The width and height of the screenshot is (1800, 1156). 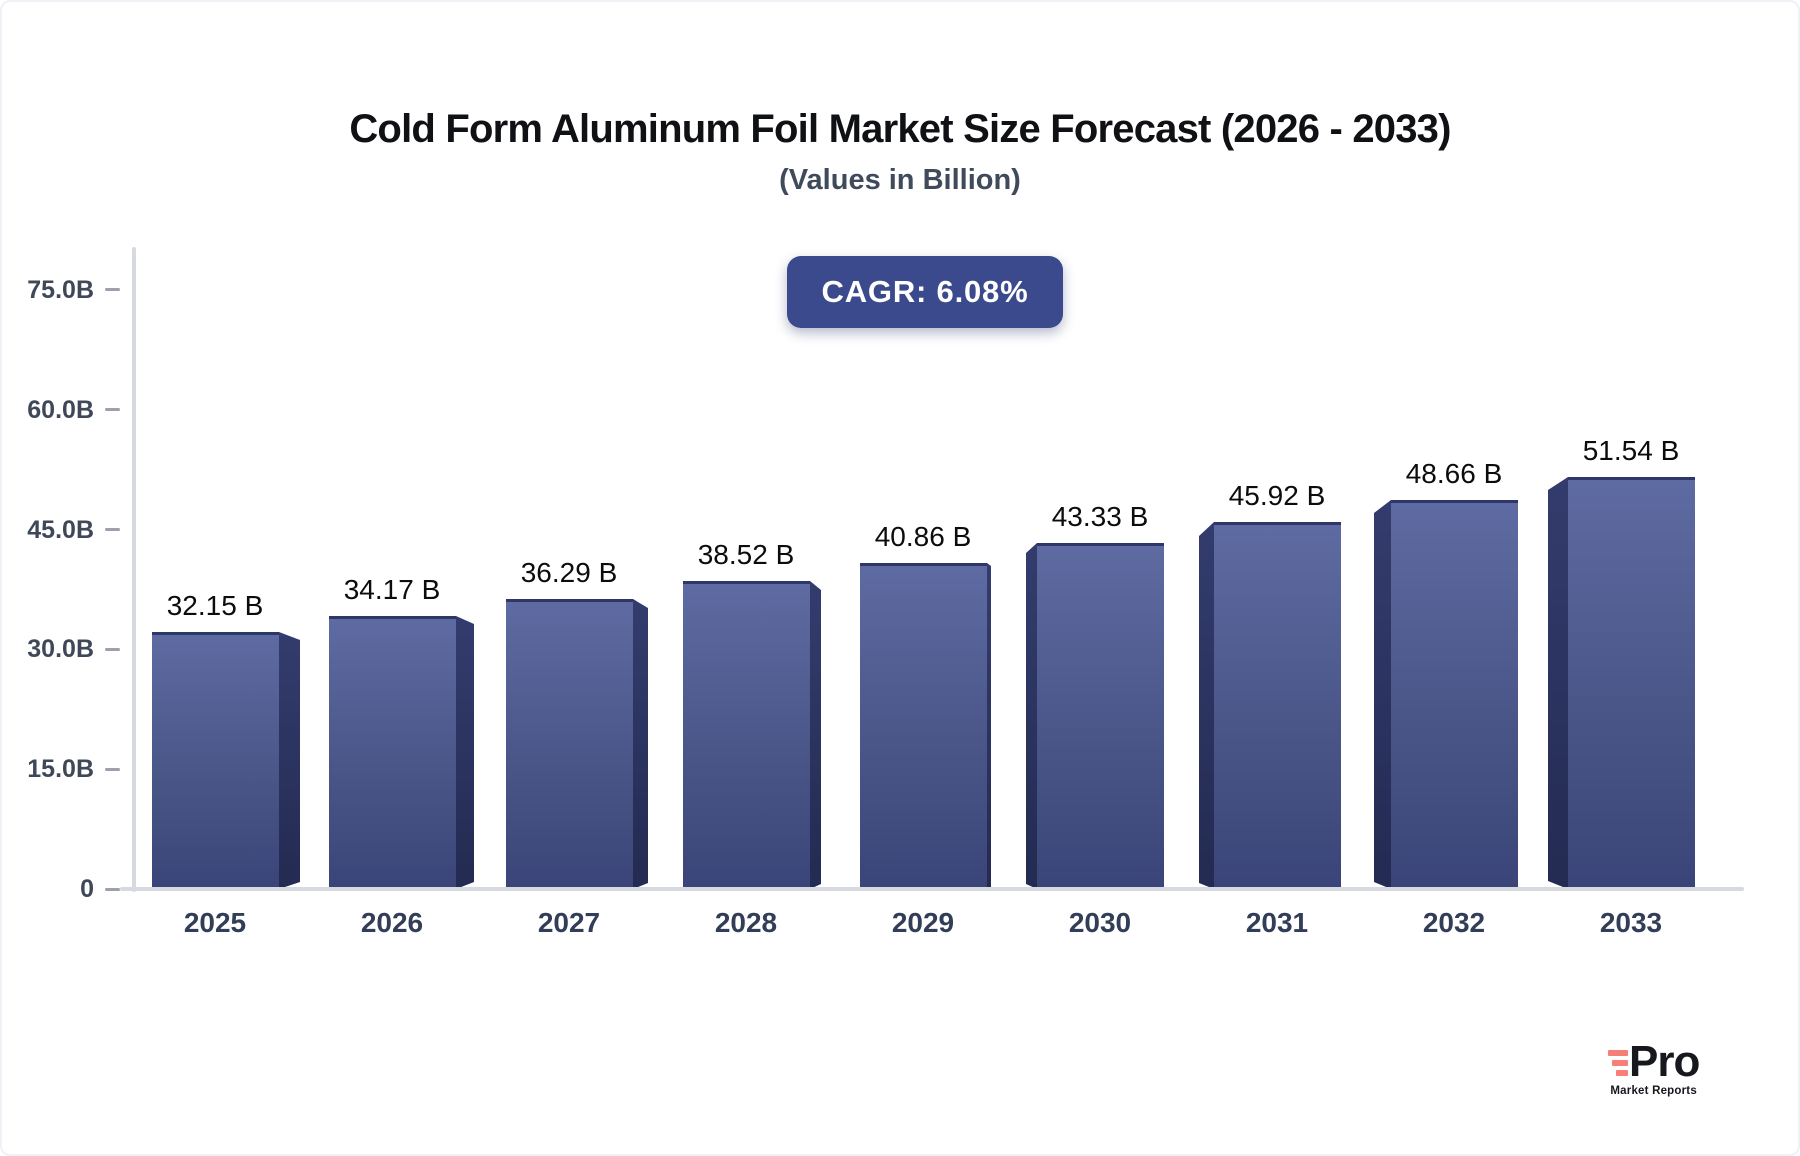 What do you see at coordinates (215, 605) in the screenshot?
I see `bar-value-label-2025: 32.15 B` at bounding box center [215, 605].